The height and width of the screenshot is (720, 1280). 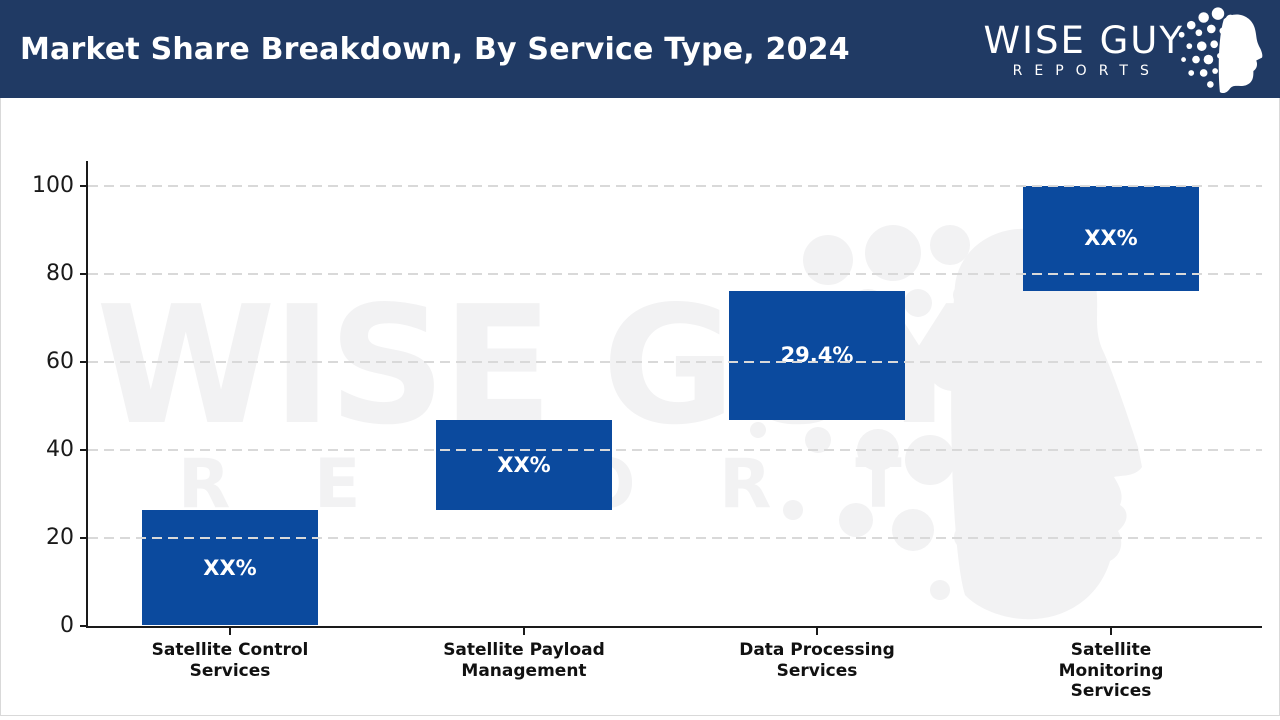 I want to click on bar-value-label: 29.4%, so click(x=817, y=355).